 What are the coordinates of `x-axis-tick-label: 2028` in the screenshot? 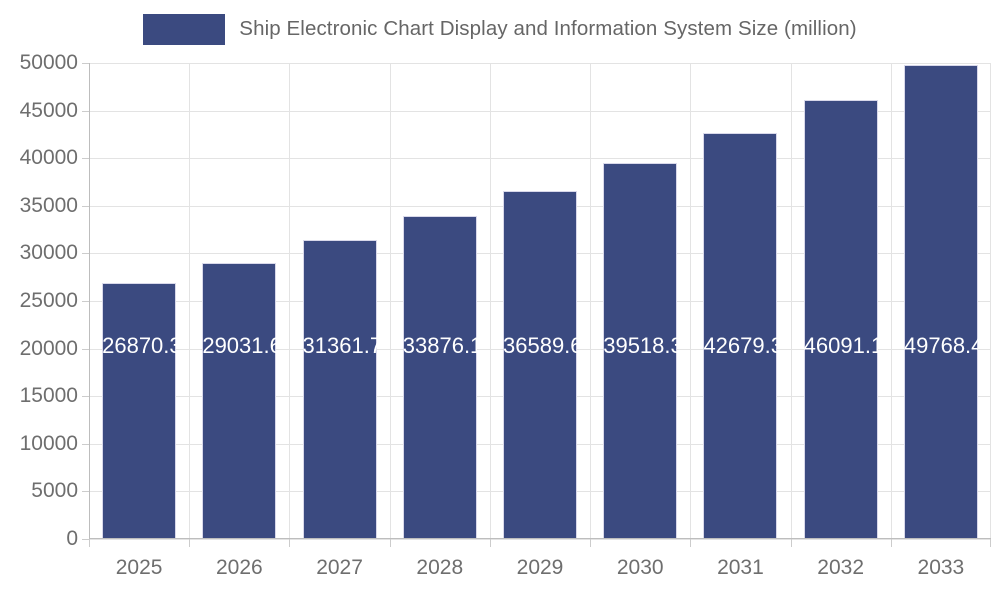 It's located at (440, 567).